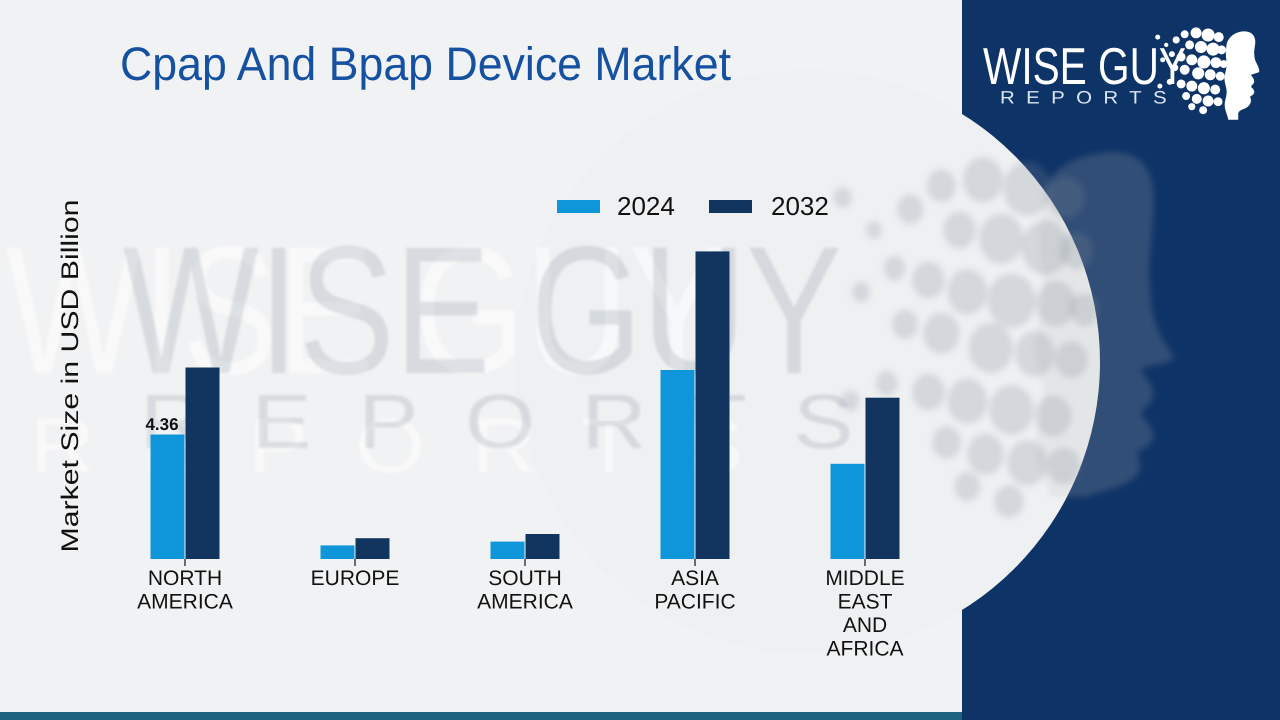 The width and height of the screenshot is (1280, 720). What do you see at coordinates (161, 424) in the screenshot?
I see `svg-text: 4.36` at bounding box center [161, 424].